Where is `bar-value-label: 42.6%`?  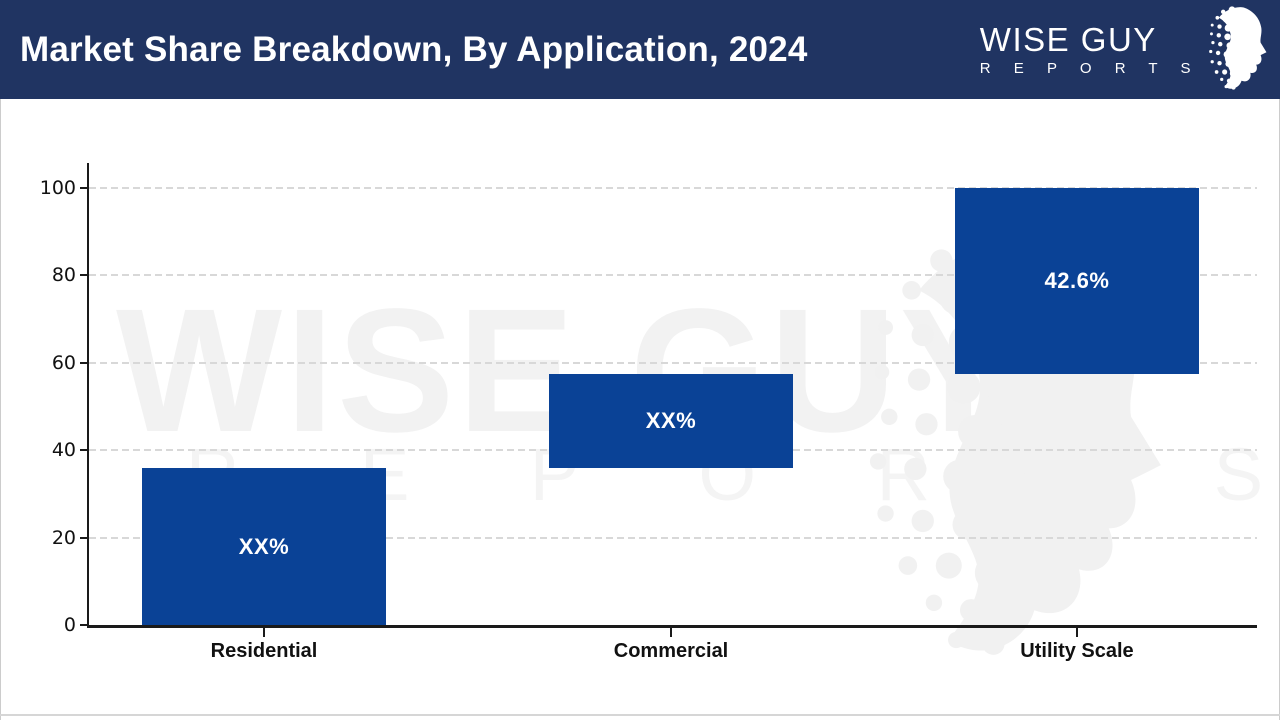
bar-value-label: 42.6% is located at coordinates (1077, 281).